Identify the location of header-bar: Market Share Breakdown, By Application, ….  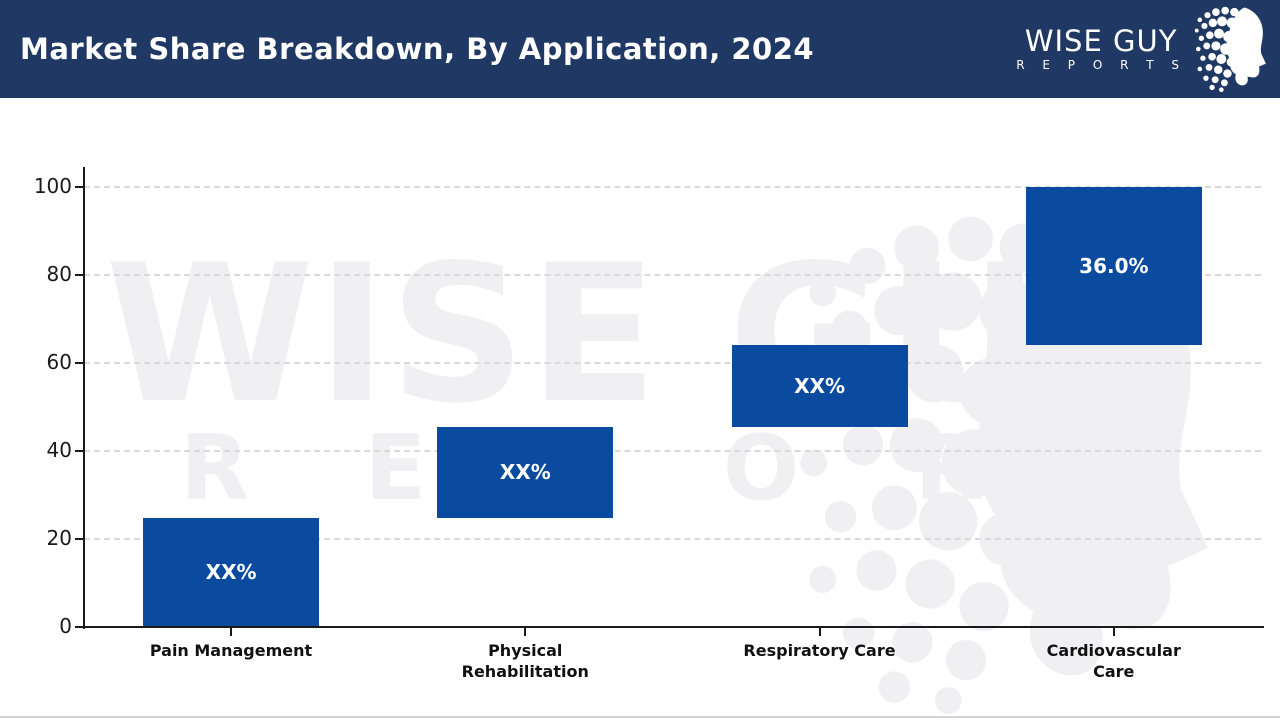
(640, 49).